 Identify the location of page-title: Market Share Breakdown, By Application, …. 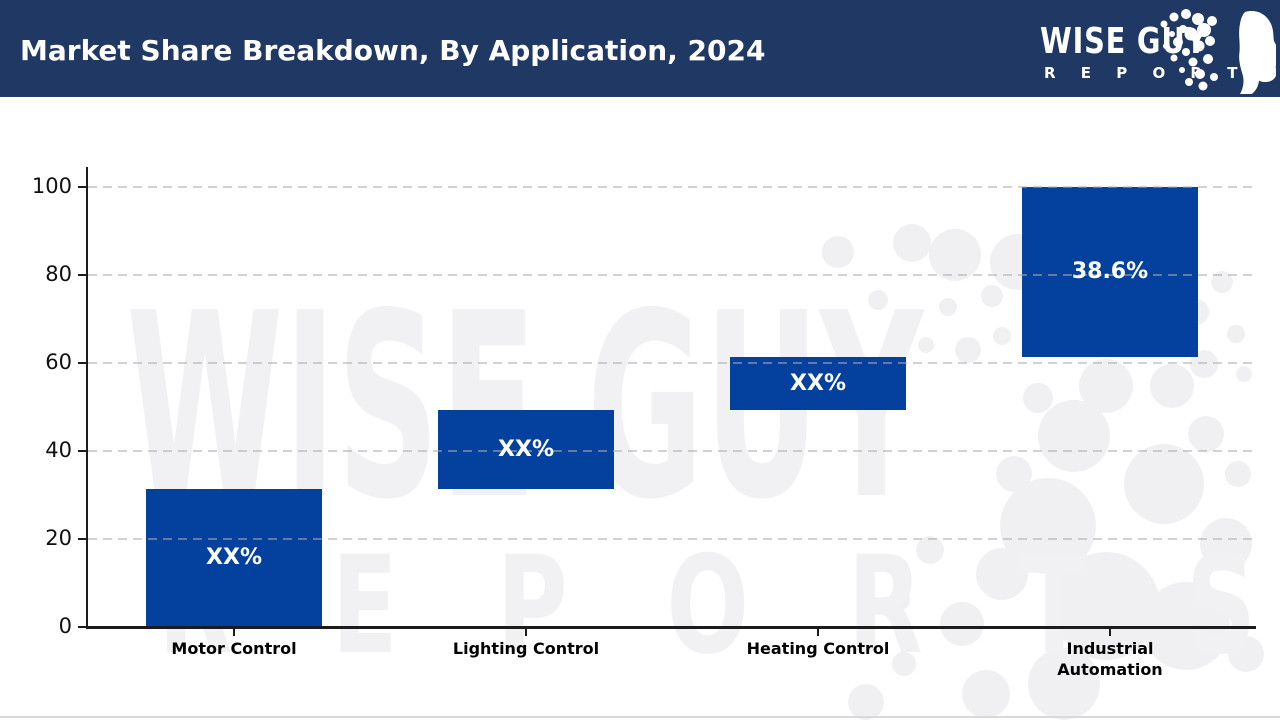
(393, 50).